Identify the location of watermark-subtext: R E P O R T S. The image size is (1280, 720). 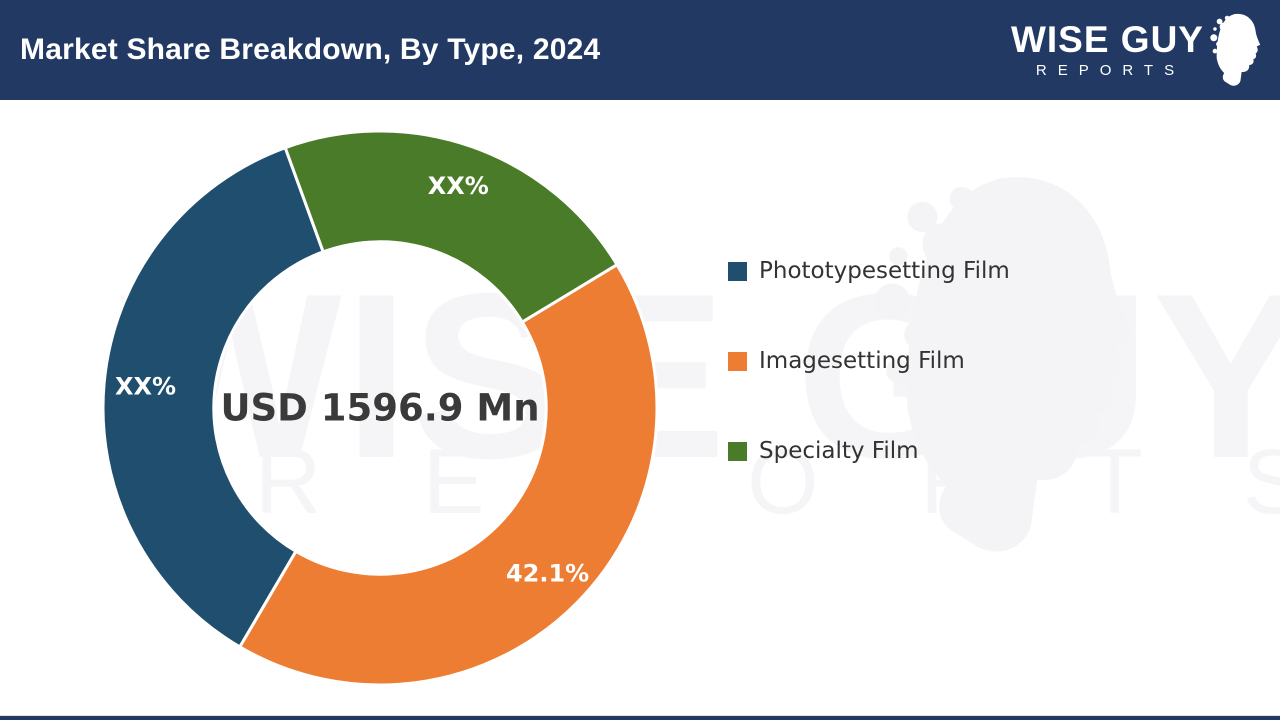
(767, 482).